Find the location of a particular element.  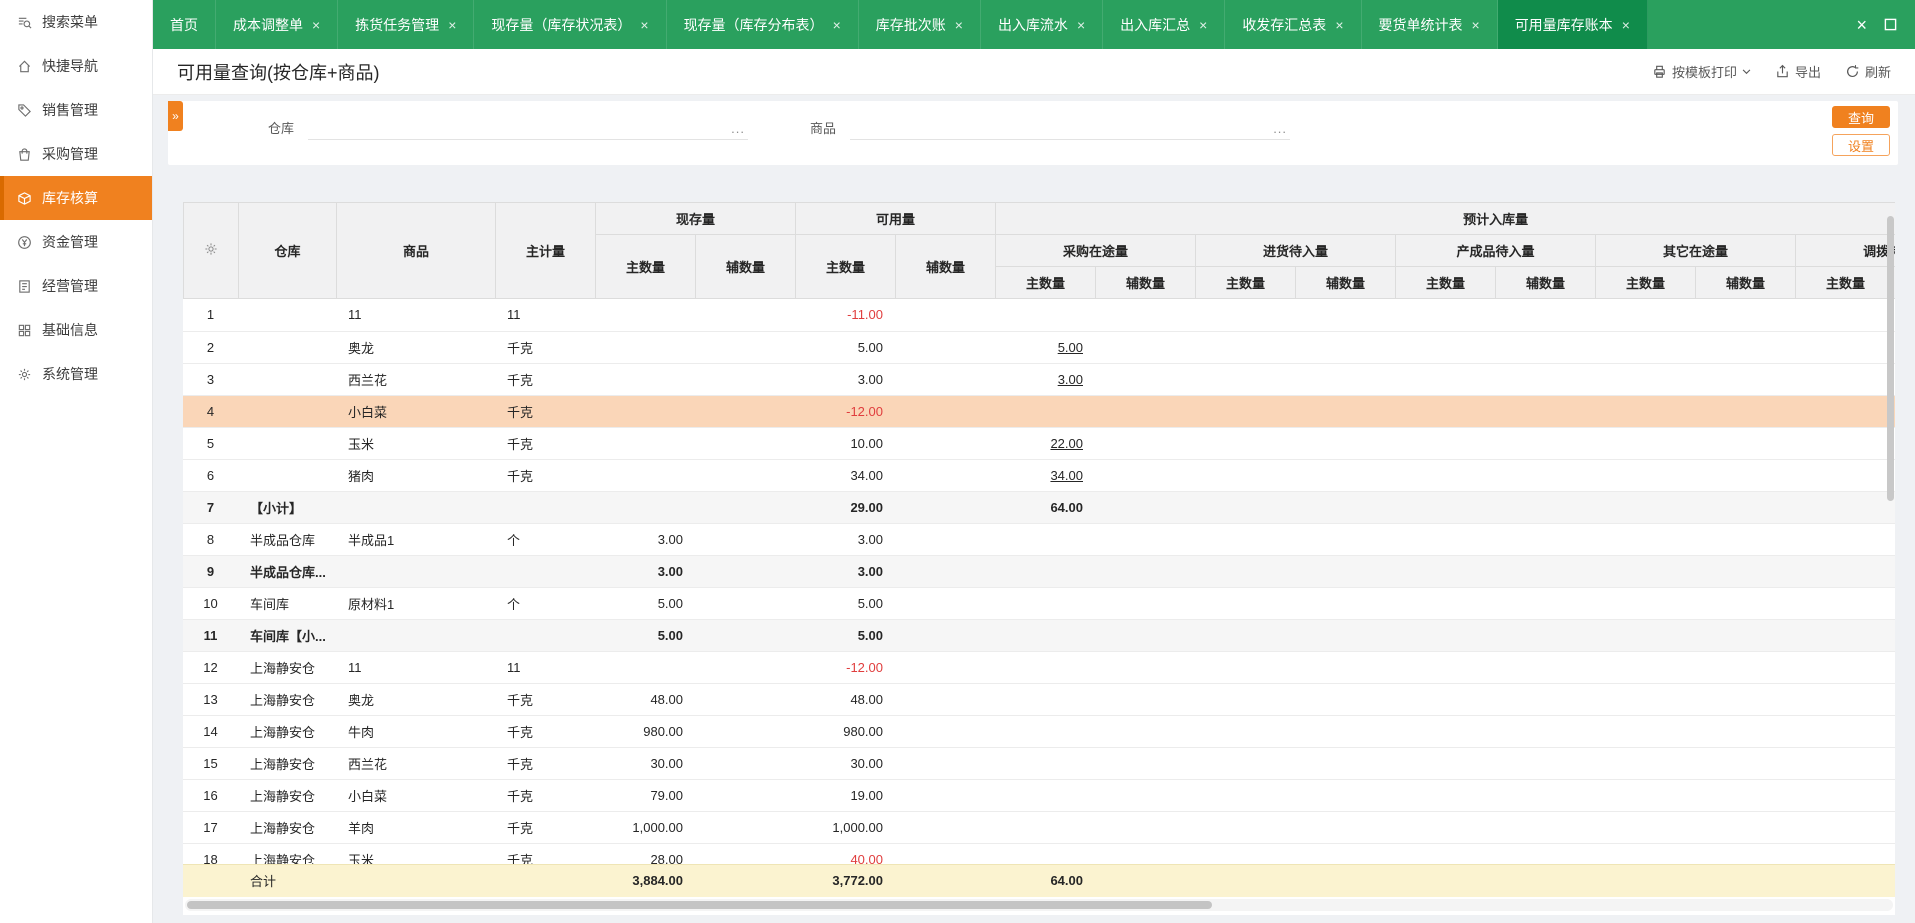

print-label: 按模板打印 is located at coordinates (1704, 72).